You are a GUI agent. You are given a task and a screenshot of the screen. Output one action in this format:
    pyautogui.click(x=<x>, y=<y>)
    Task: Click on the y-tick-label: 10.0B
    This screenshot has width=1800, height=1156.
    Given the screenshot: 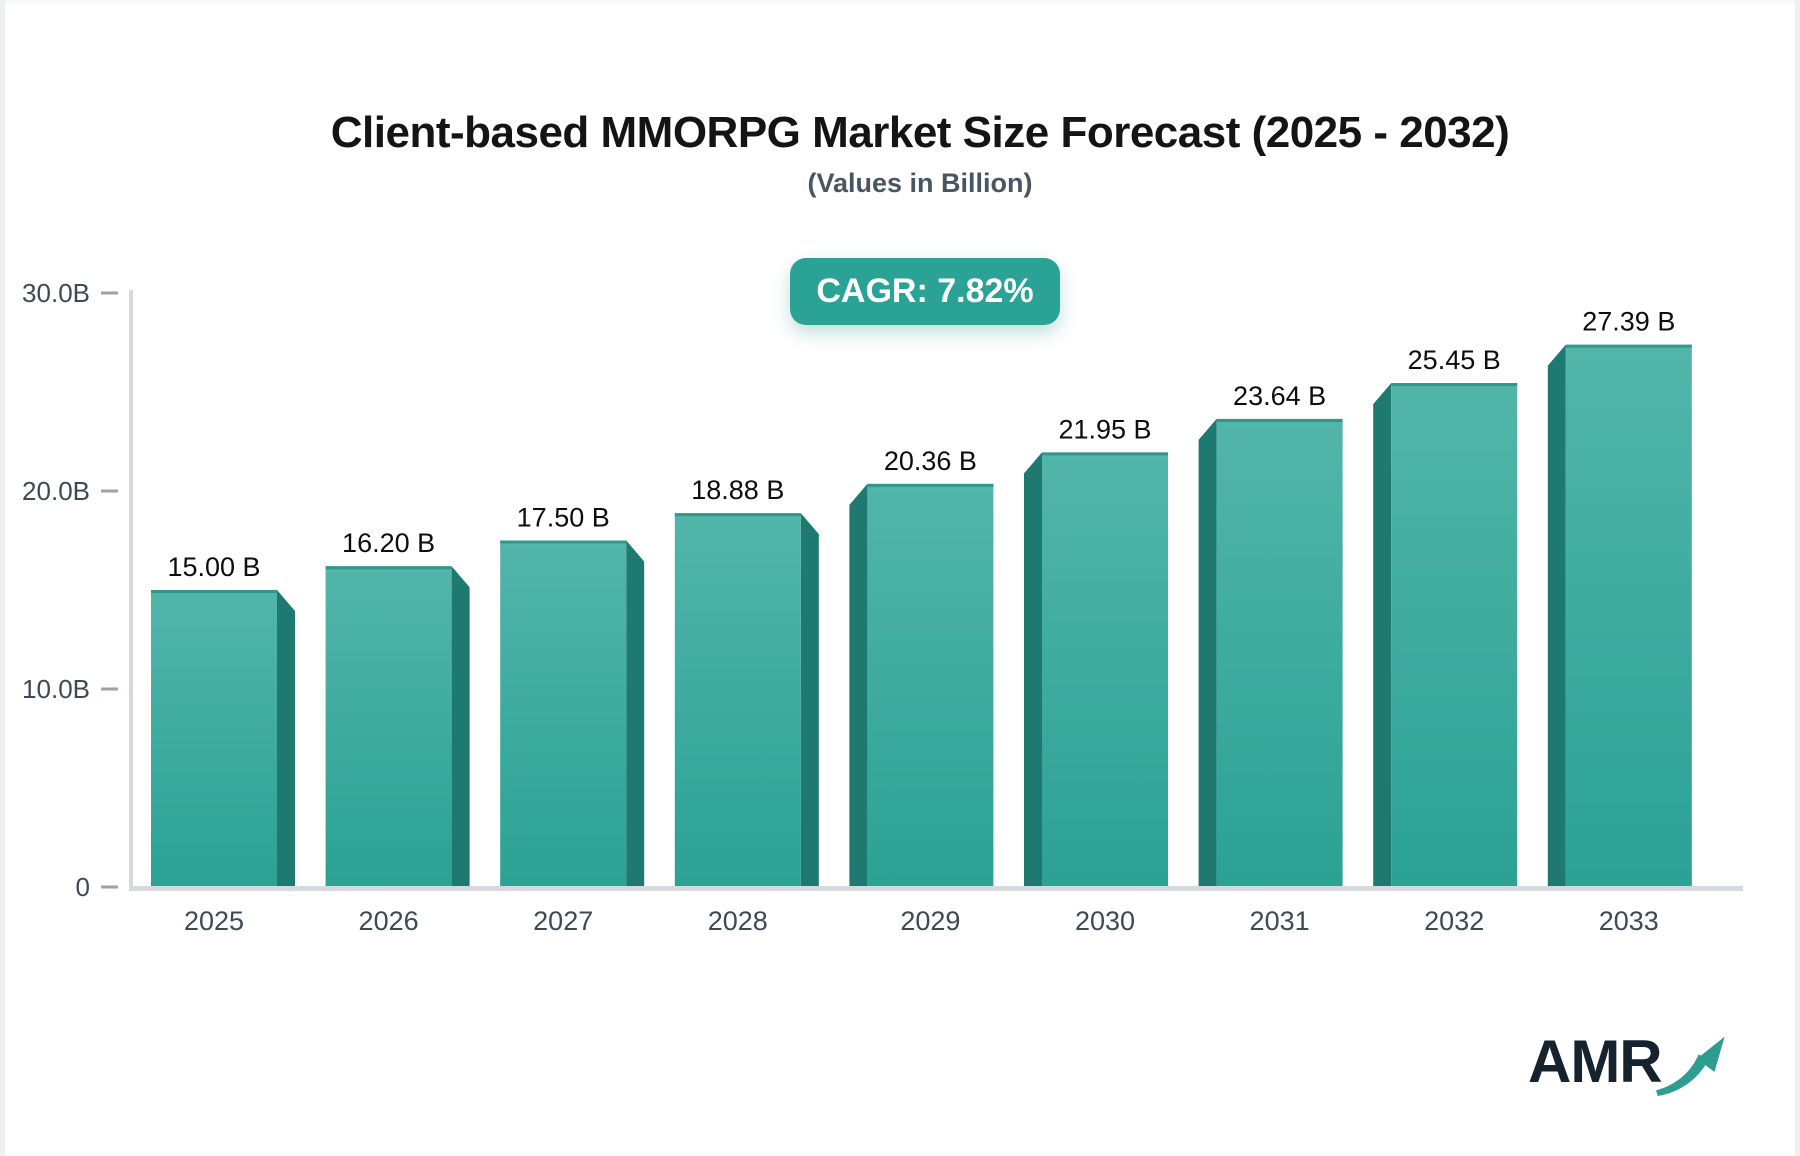 What is the action you would take?
    pyautogui.click(x=56, y=689)
    